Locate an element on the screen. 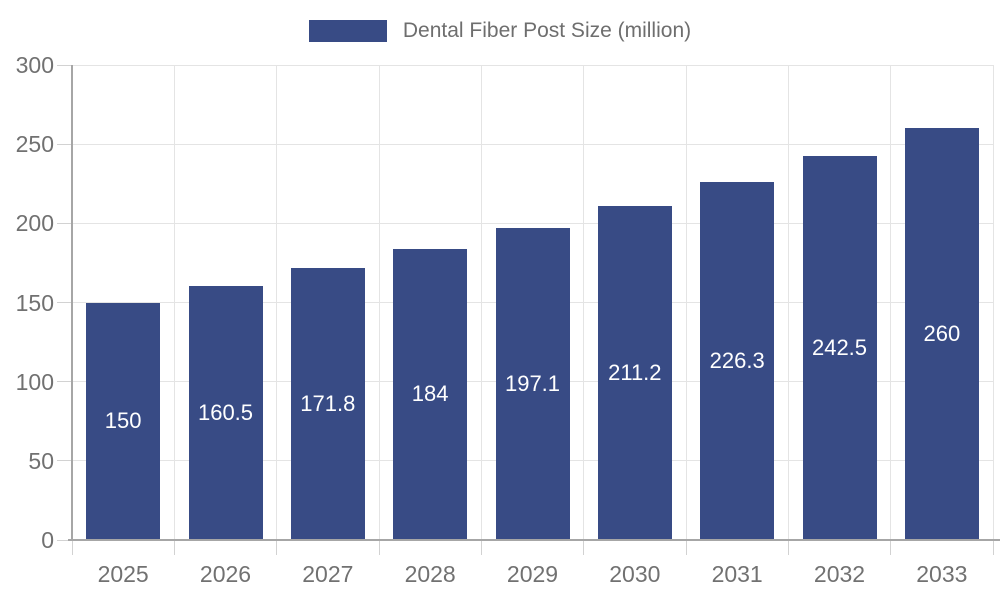 Image resolution: width=1000 pixels, height=600 pixels. y-axis-label: 250 is located at coordinates (34, 144).